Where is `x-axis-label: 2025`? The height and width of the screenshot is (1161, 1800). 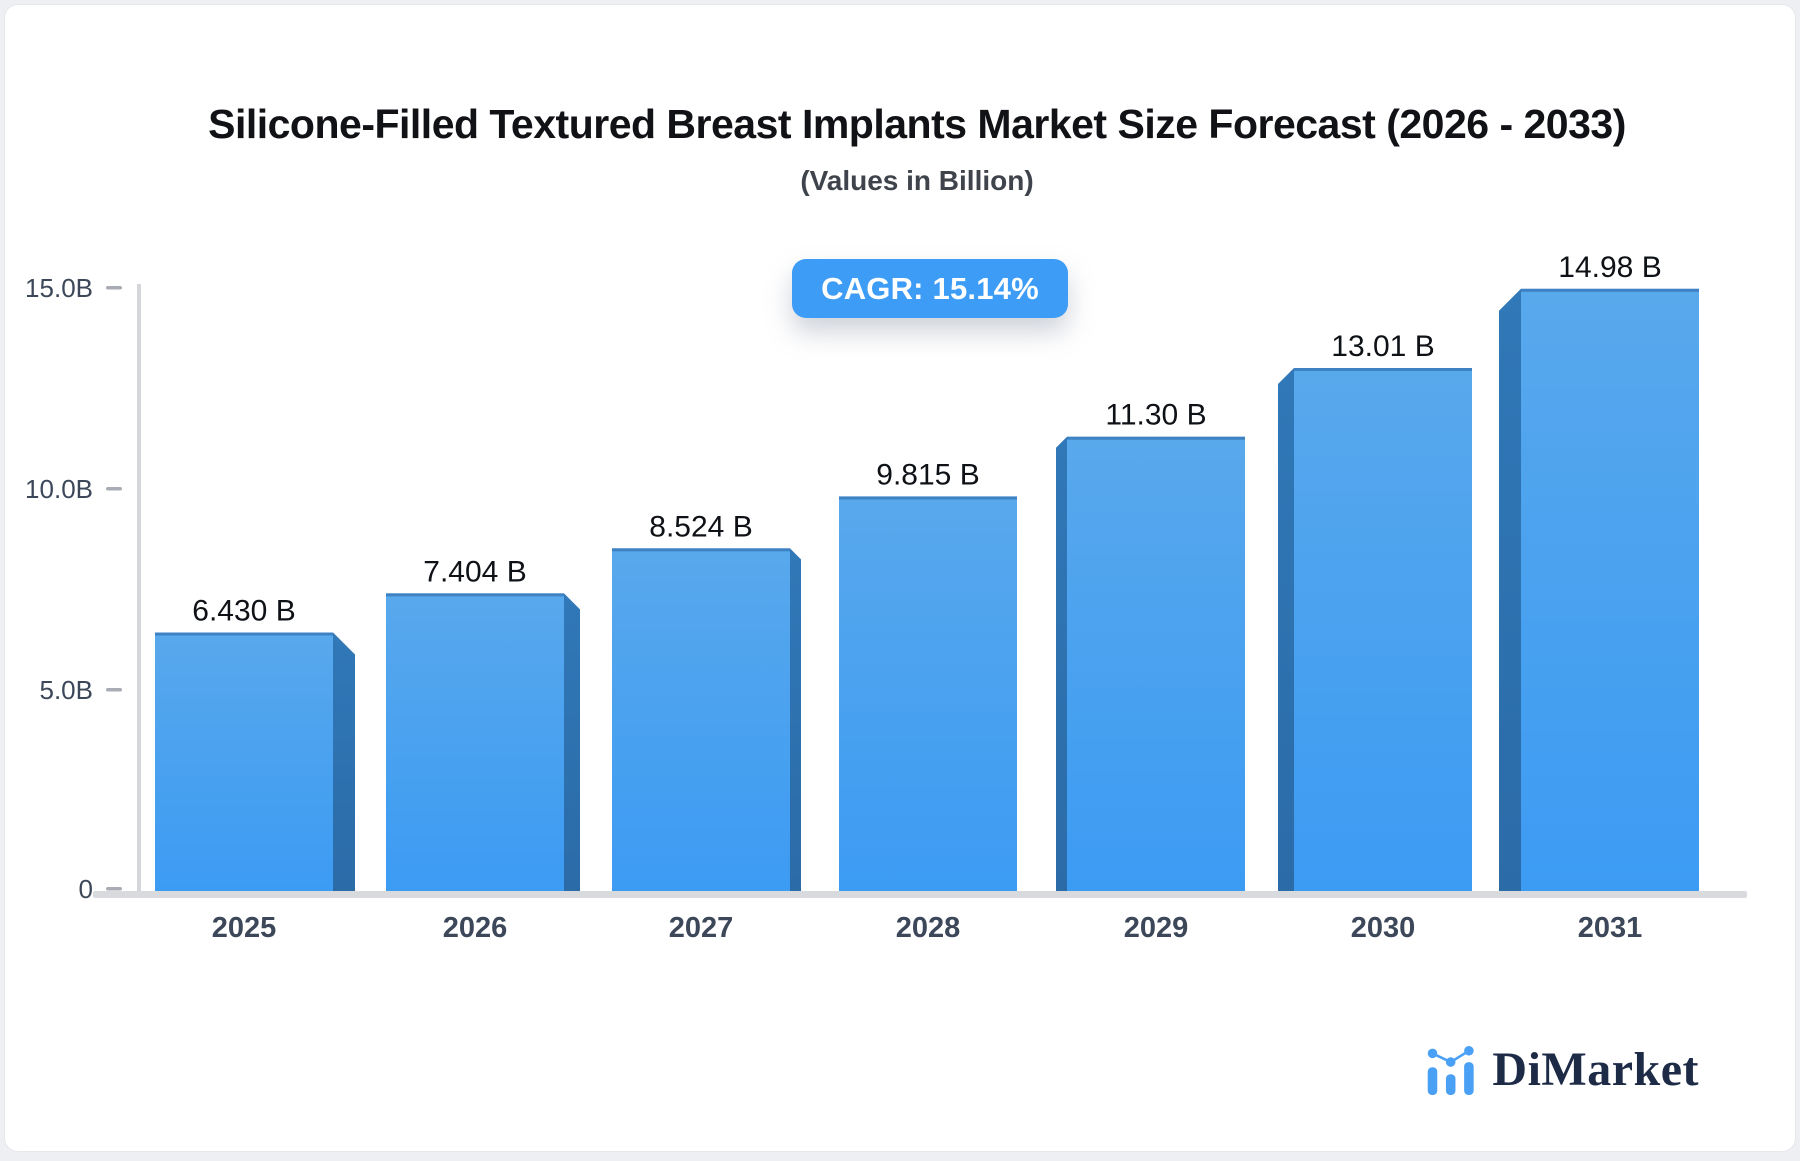 x-axis-label: 2025 is located at coordinates (244, 928).